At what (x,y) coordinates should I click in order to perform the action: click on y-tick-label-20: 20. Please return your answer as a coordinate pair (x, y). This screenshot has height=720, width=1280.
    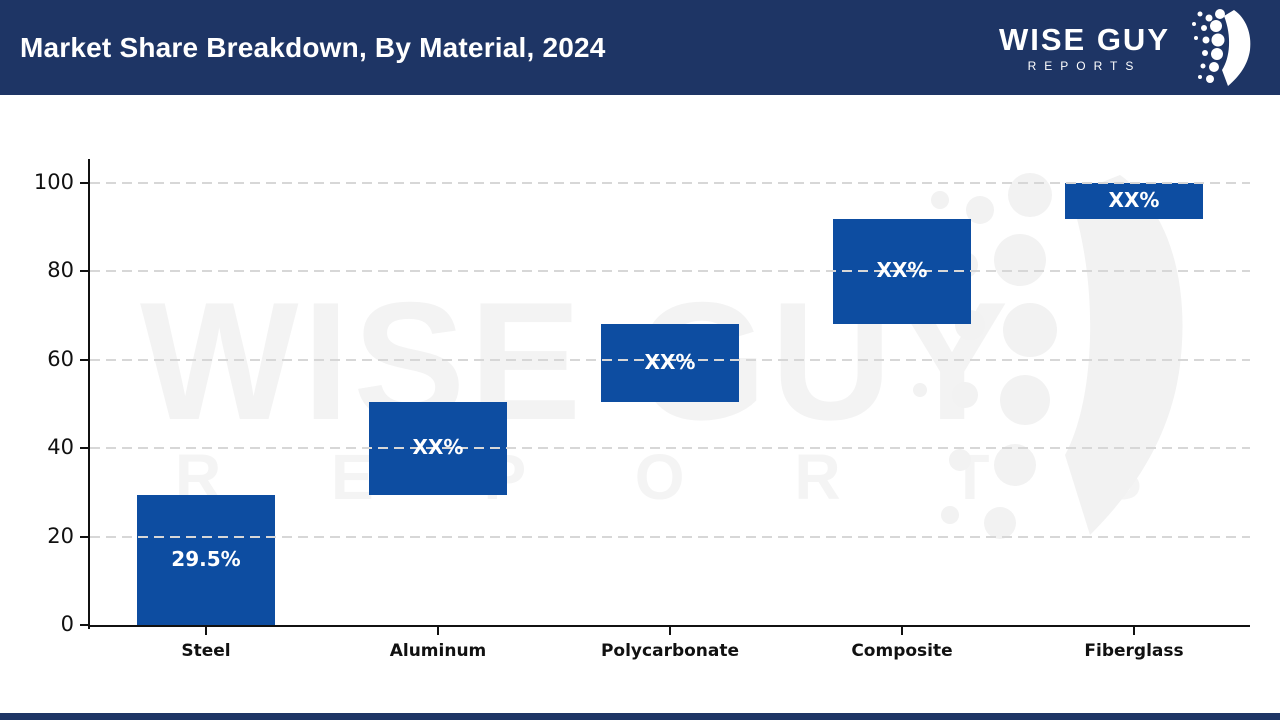
    Looking at the image, I should click on (60, 535).